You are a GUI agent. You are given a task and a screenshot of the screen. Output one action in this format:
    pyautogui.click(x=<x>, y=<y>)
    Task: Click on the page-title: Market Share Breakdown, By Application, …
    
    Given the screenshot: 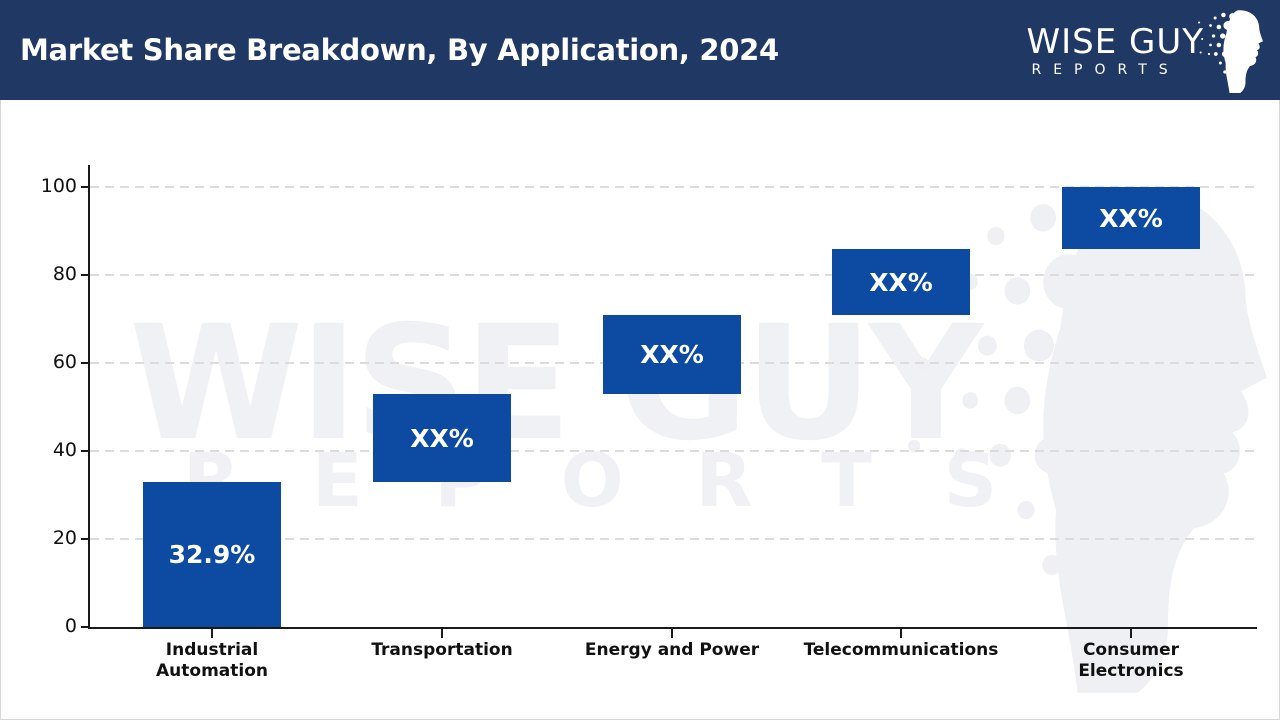 What is the action you would take?
    pyautogui.click(x=399, y=50)
    